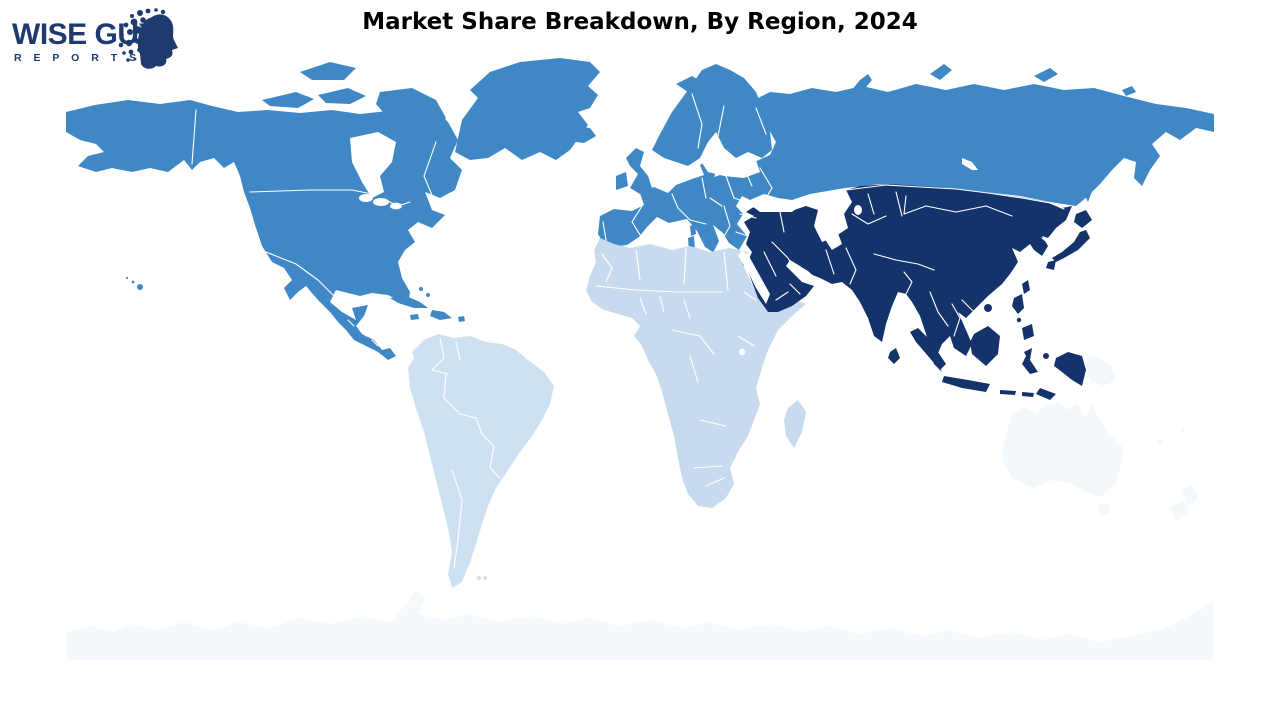 The image size is (1280, 720). What do you see at coordinates (409, 302) in the screenshot?
I see `island-cuba` at bounding box center [409, 302].